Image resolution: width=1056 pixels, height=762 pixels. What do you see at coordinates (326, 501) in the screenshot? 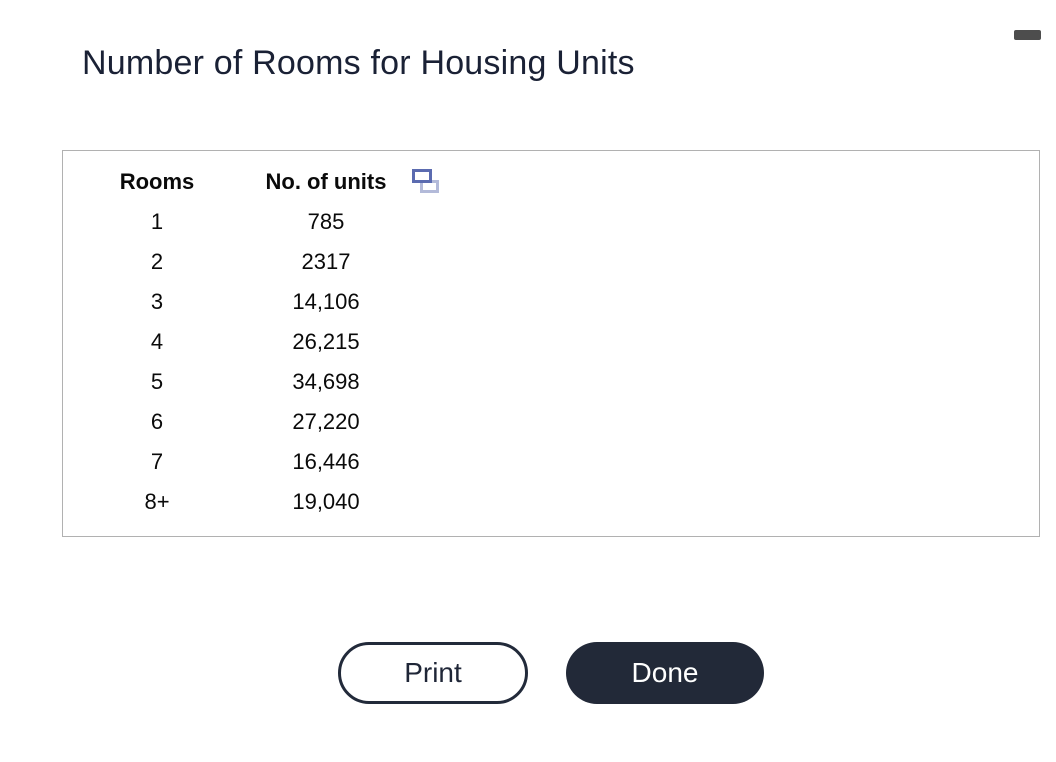
I see `units-cell: 19,040` at bounding box center [326, 501].